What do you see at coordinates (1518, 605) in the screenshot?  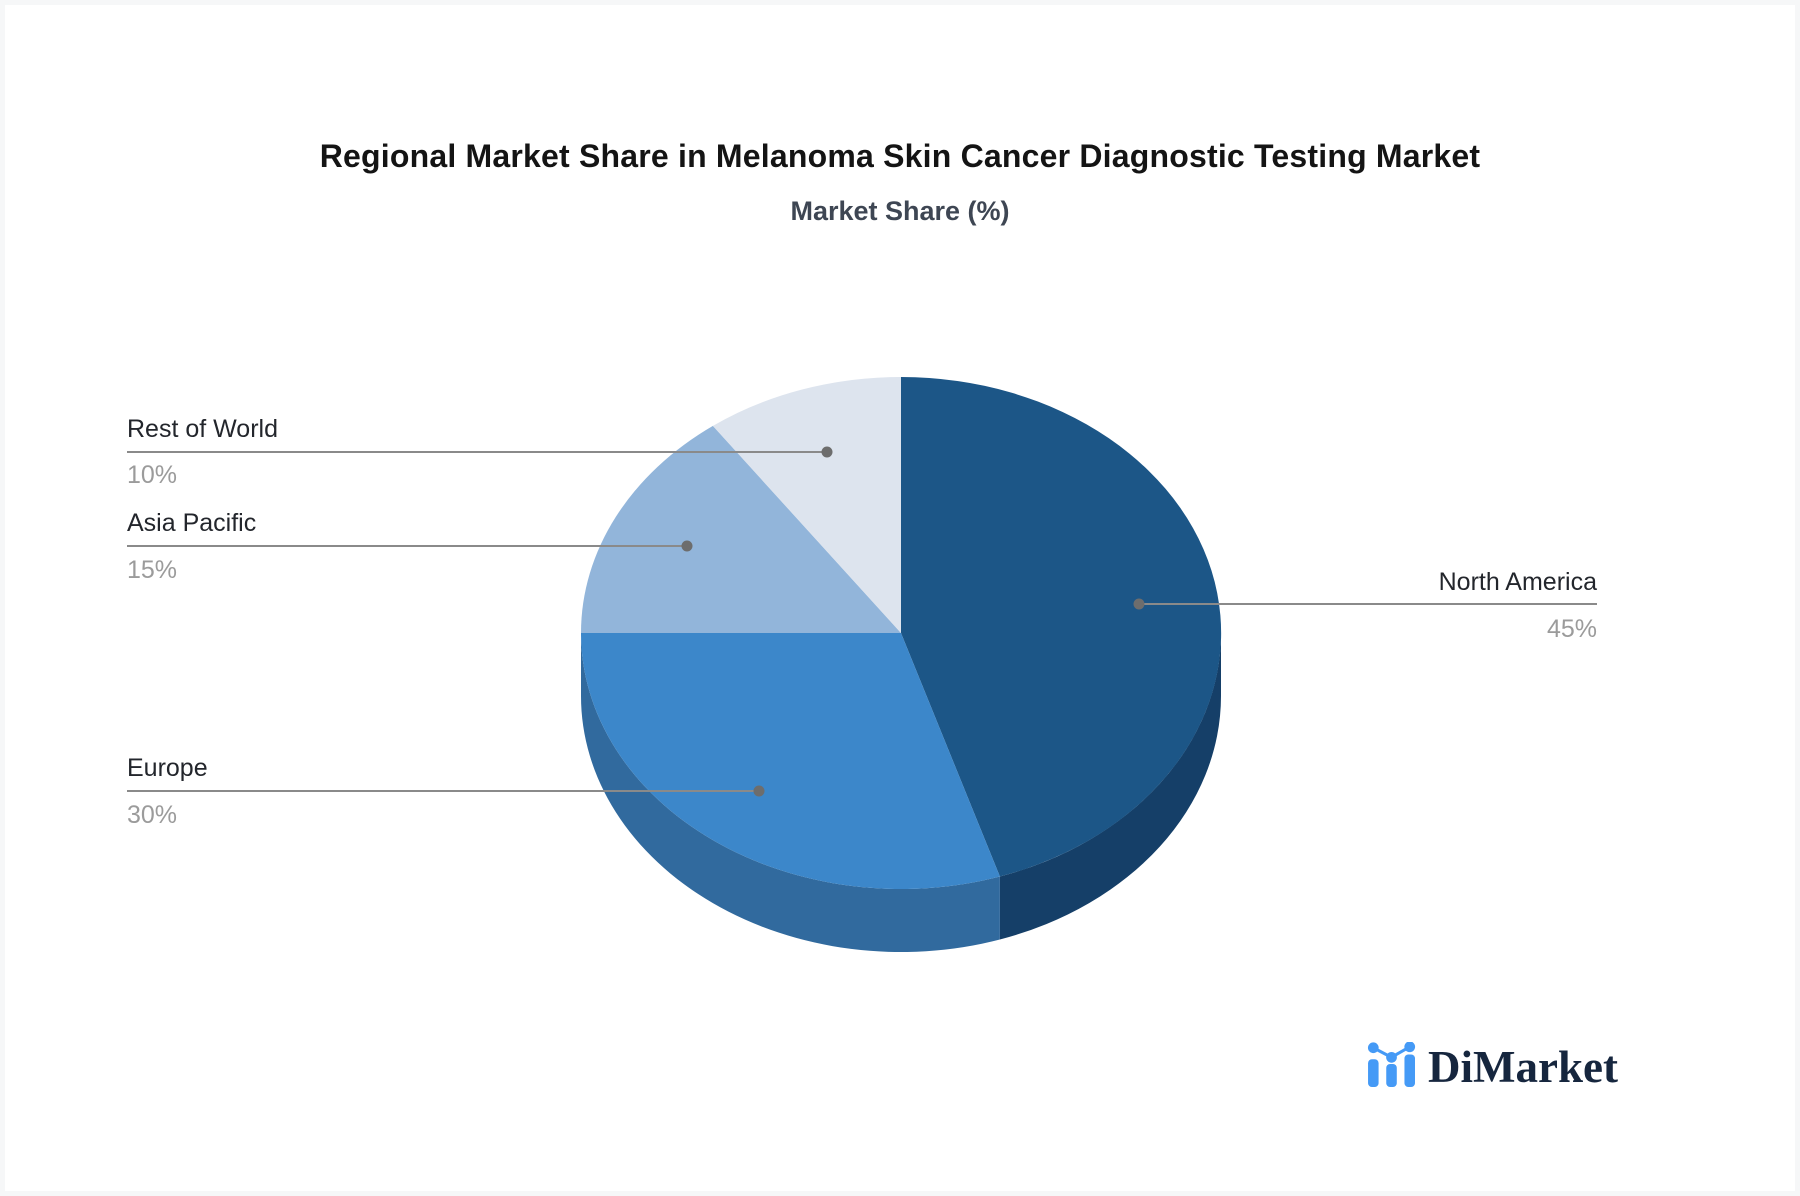 I see `slice-label-north-america: North America 45%` at bounding box center [1518, 605].